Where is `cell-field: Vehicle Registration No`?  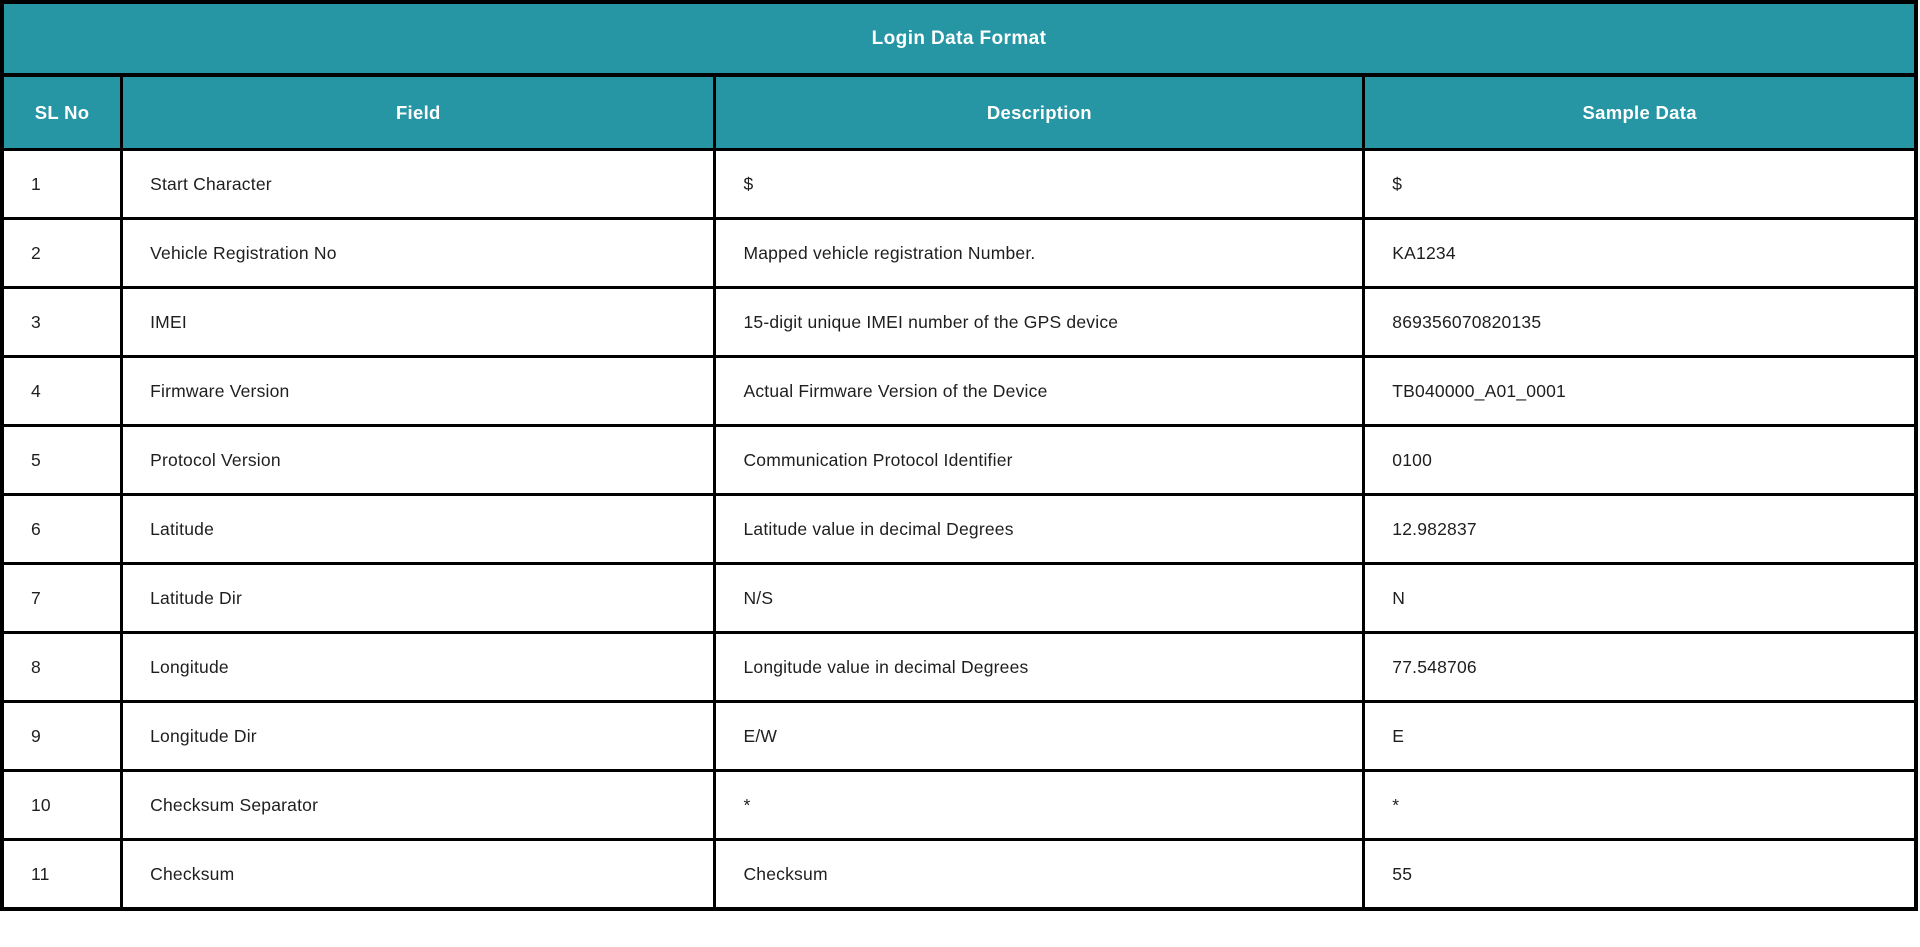
cell-field: Vehicle Registration No is located at coordinates (418, 253).